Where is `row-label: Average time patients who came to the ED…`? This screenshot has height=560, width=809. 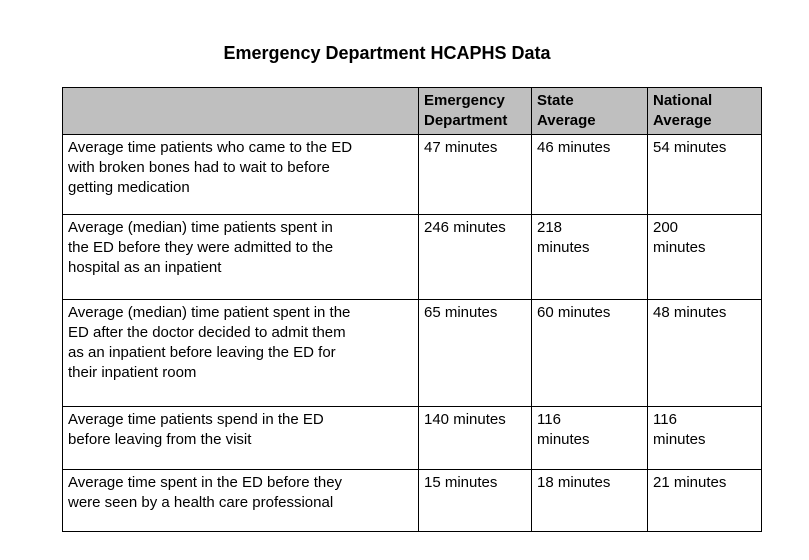 row-label: Average time patients who came to the ED… is located at coordinates (240, 174).